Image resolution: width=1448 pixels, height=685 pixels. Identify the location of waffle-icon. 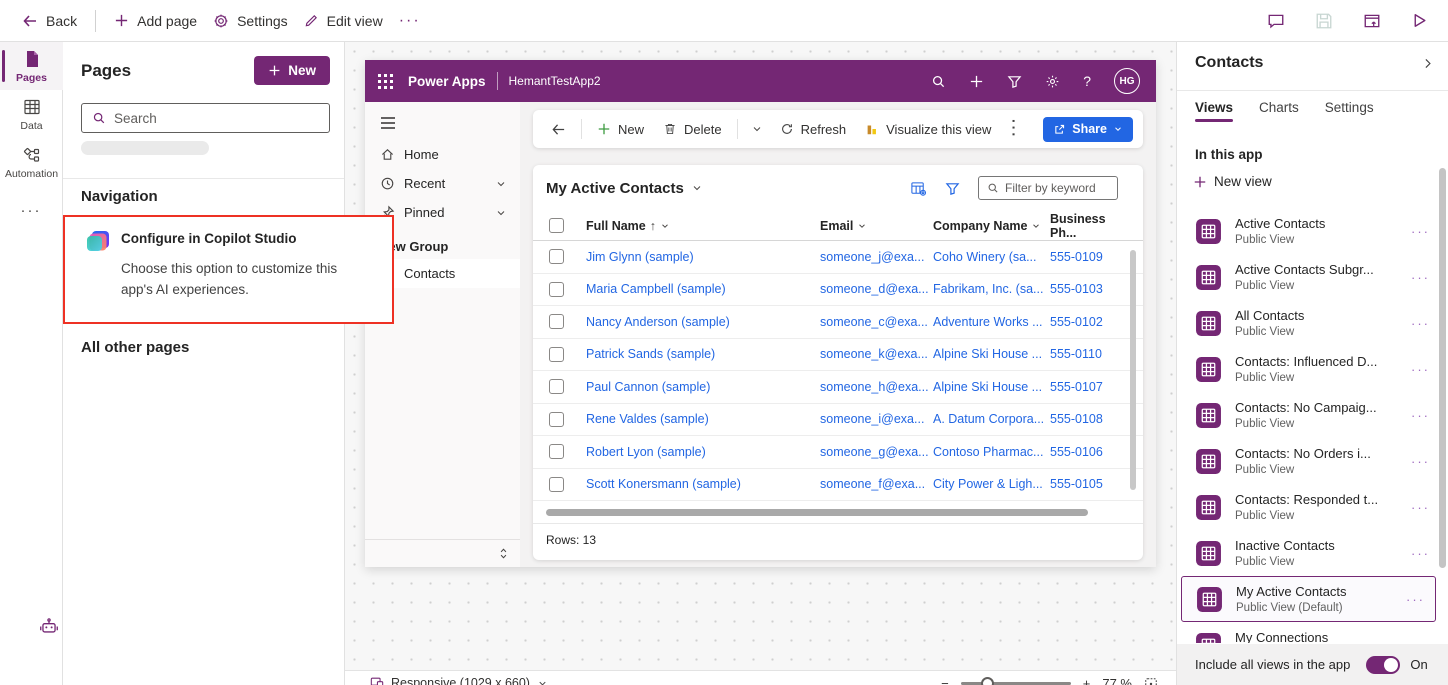
(385, 81).